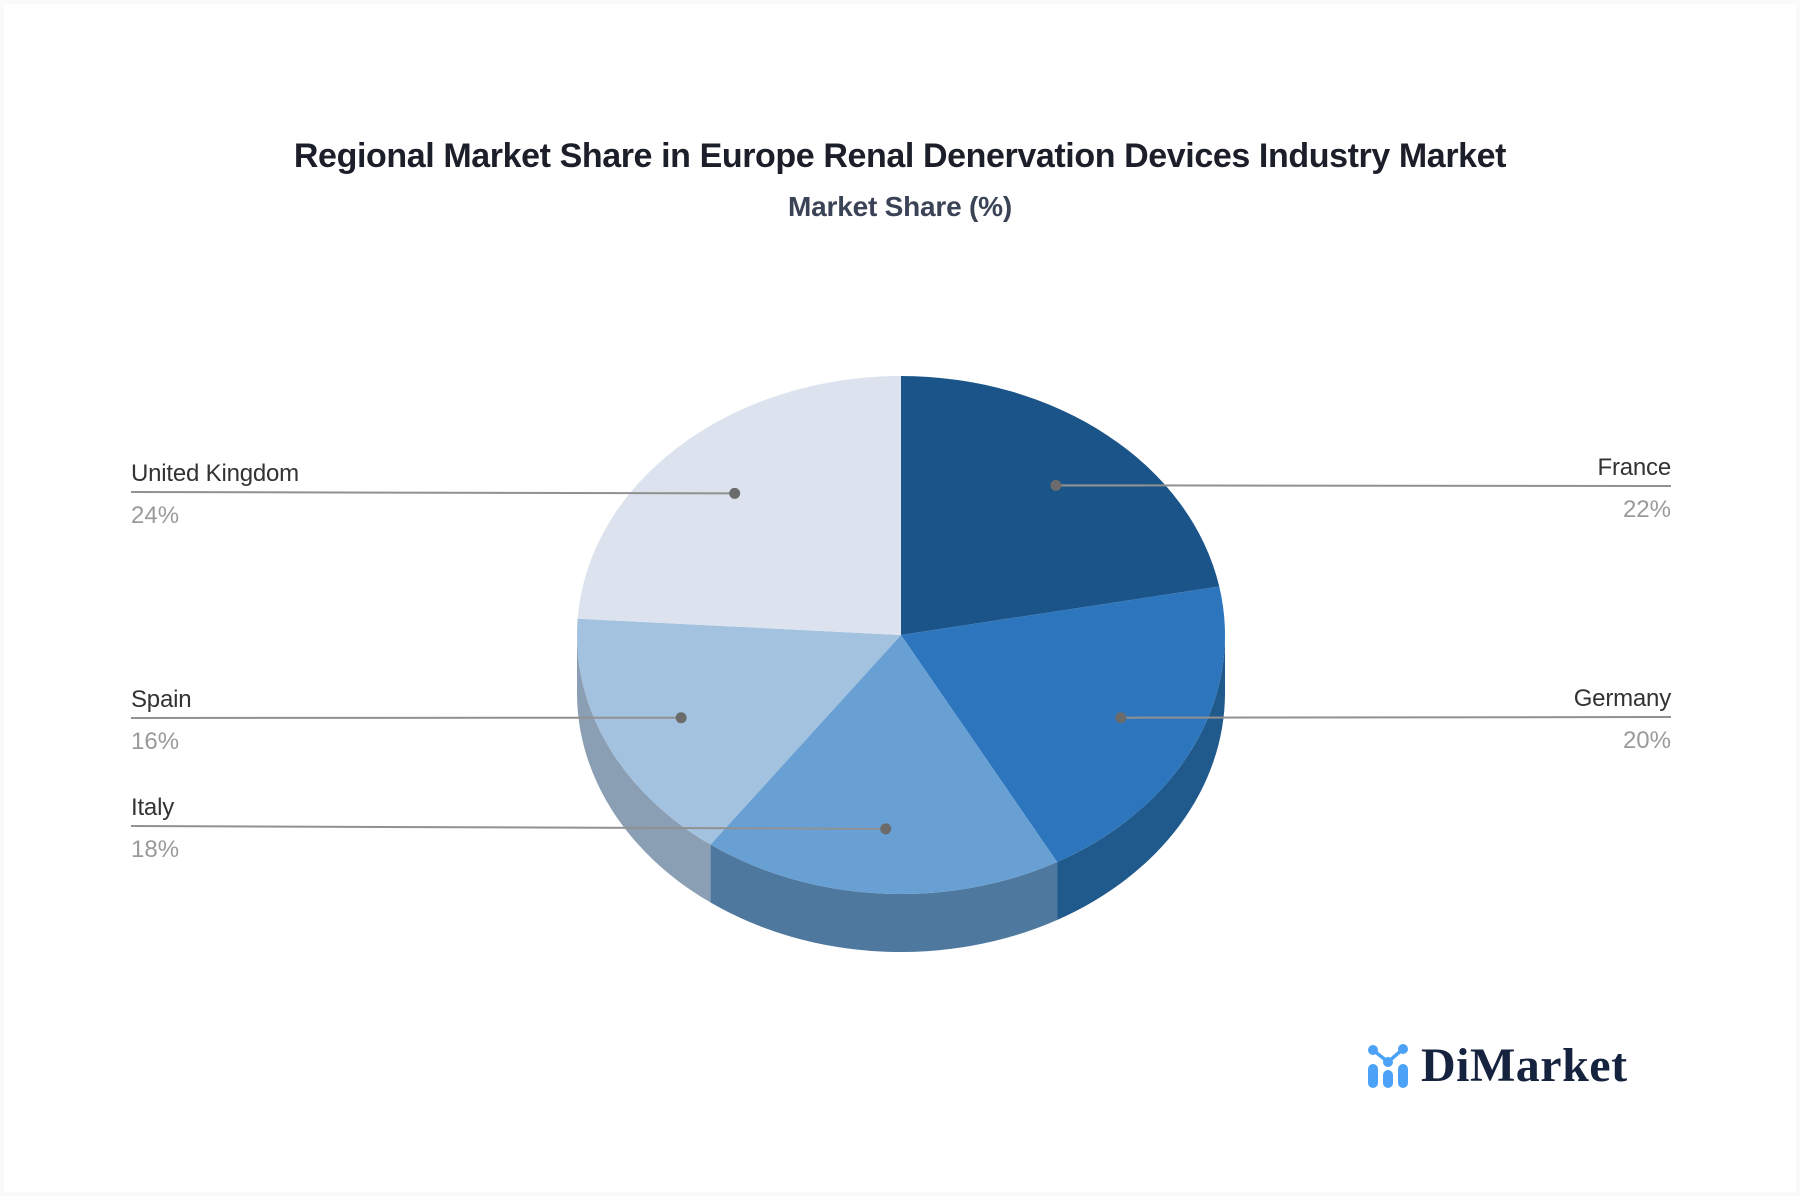 The height and width of the screenshot is (1196, 1800). Describe the element at coordinates (1524, 1065) in the screenshot. I see `logo-brand-text: DiMarket` at that location.